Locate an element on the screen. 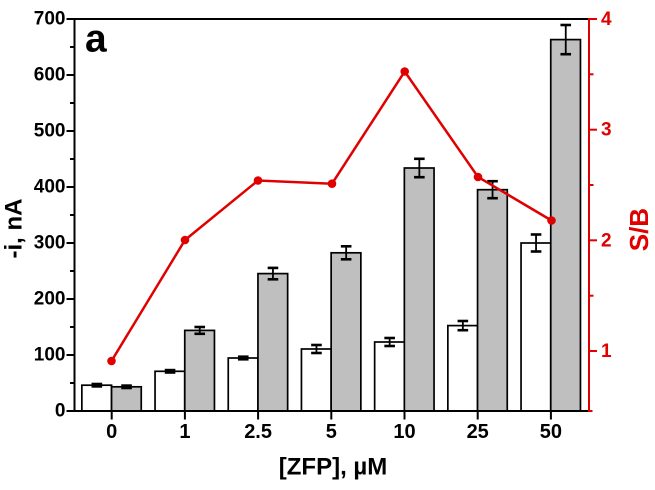  svg-text: 10 is located at coordinates (404, 432).